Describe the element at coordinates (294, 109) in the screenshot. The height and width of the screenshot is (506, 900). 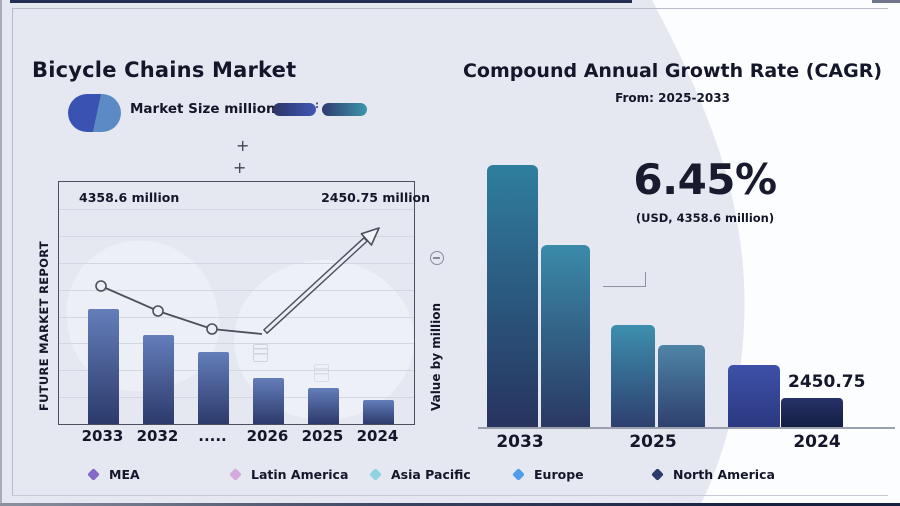
I see `ratio-pill-left-icon` at that location.